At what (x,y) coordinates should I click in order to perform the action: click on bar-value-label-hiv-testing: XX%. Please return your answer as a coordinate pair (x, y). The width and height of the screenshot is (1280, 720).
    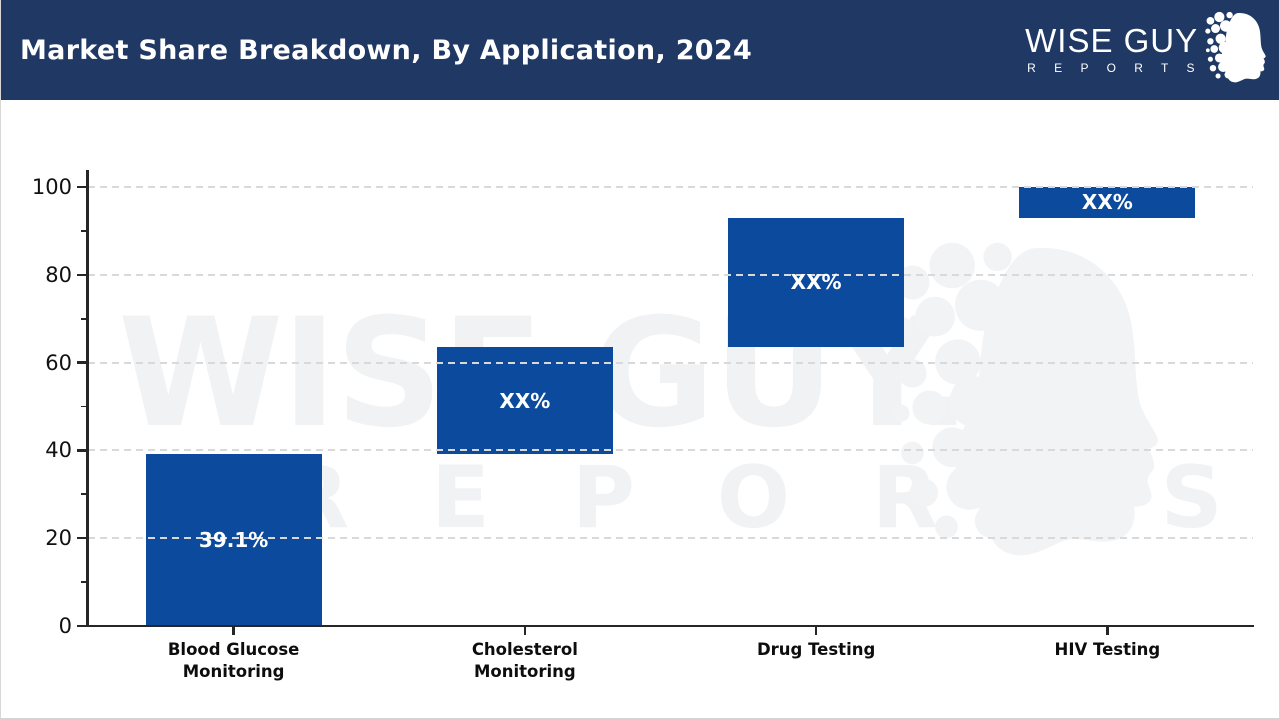
    Looking at the image, I should click on (1107, 202).